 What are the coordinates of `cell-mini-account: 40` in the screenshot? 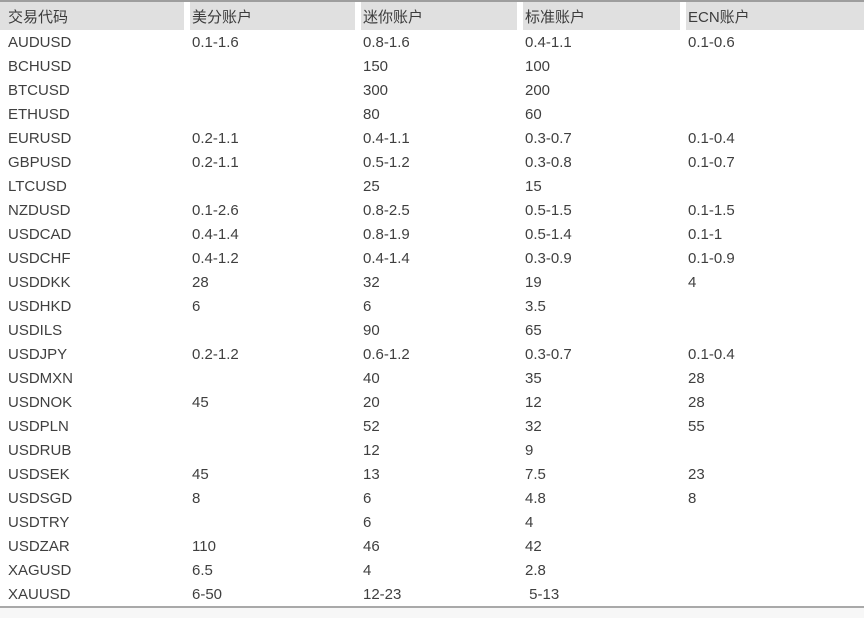 It's located at (371, 378).